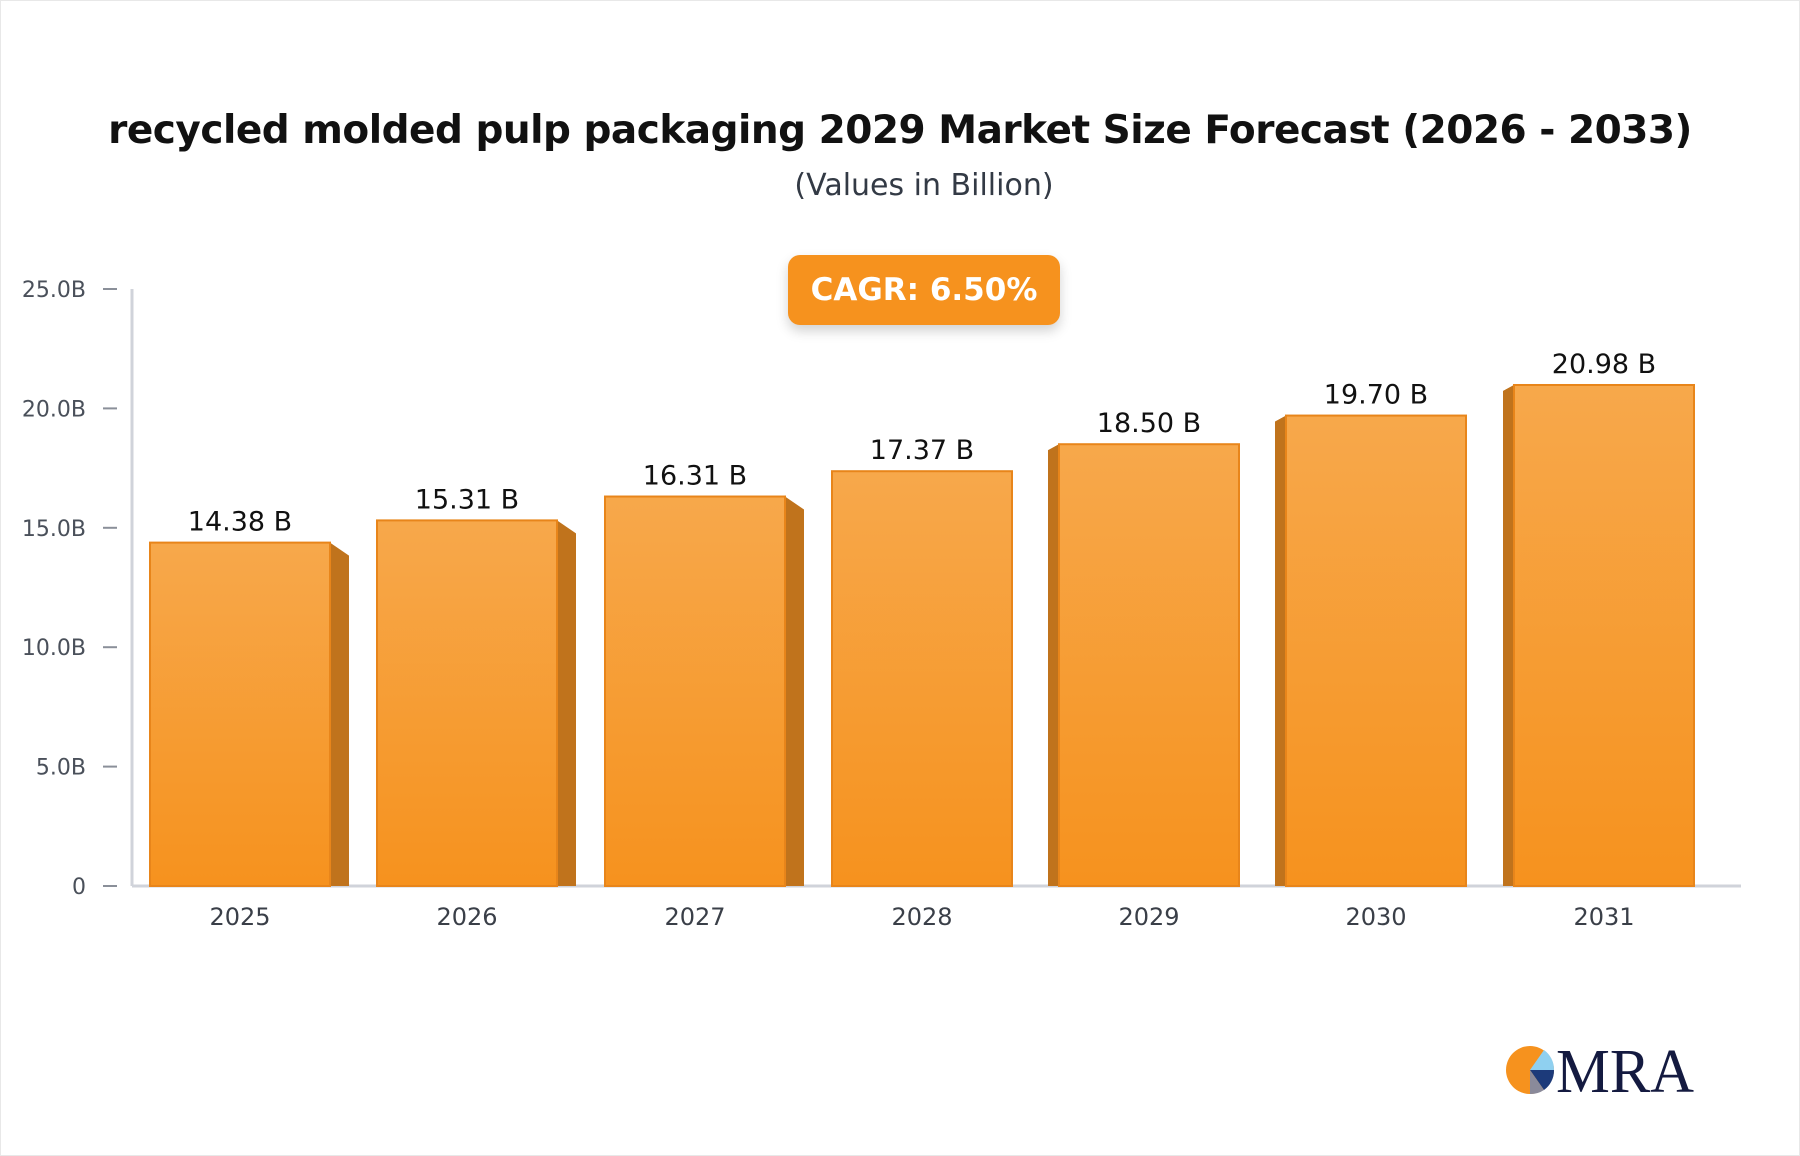  What do you see at coordinates (1376, 395) in the screenshot?
I see `data-label: 19.70 B` at bounding box center [1376, 395].